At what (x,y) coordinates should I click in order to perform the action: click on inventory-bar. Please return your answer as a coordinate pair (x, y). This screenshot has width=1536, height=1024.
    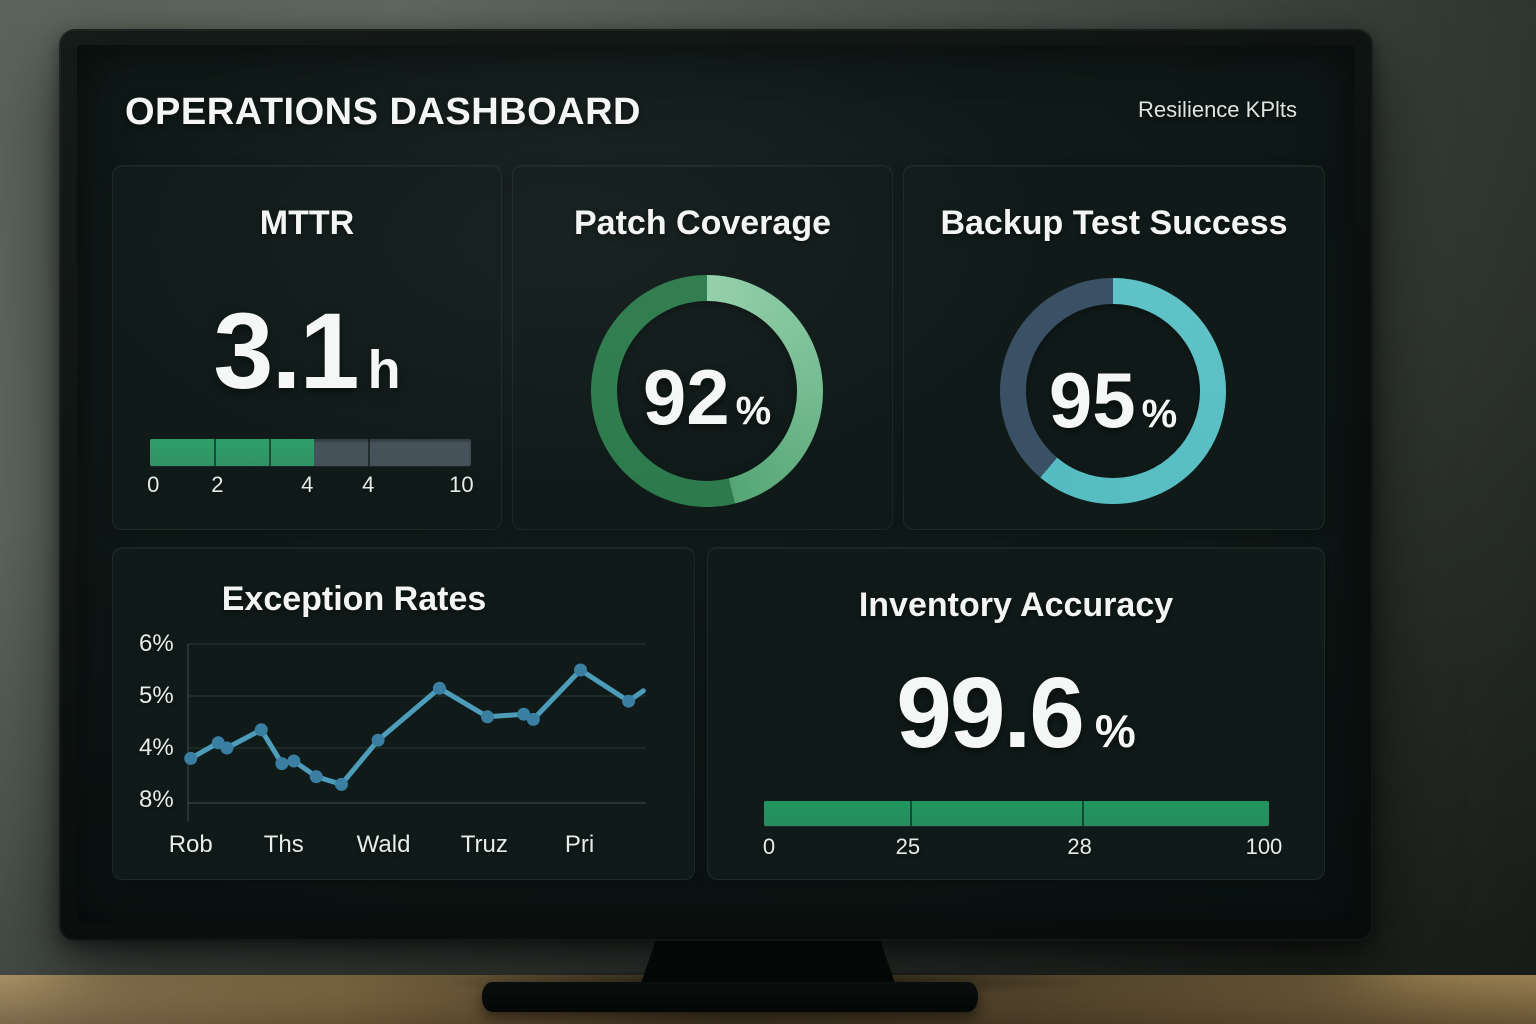
    Looking at the image, I should click on (1016, 813).